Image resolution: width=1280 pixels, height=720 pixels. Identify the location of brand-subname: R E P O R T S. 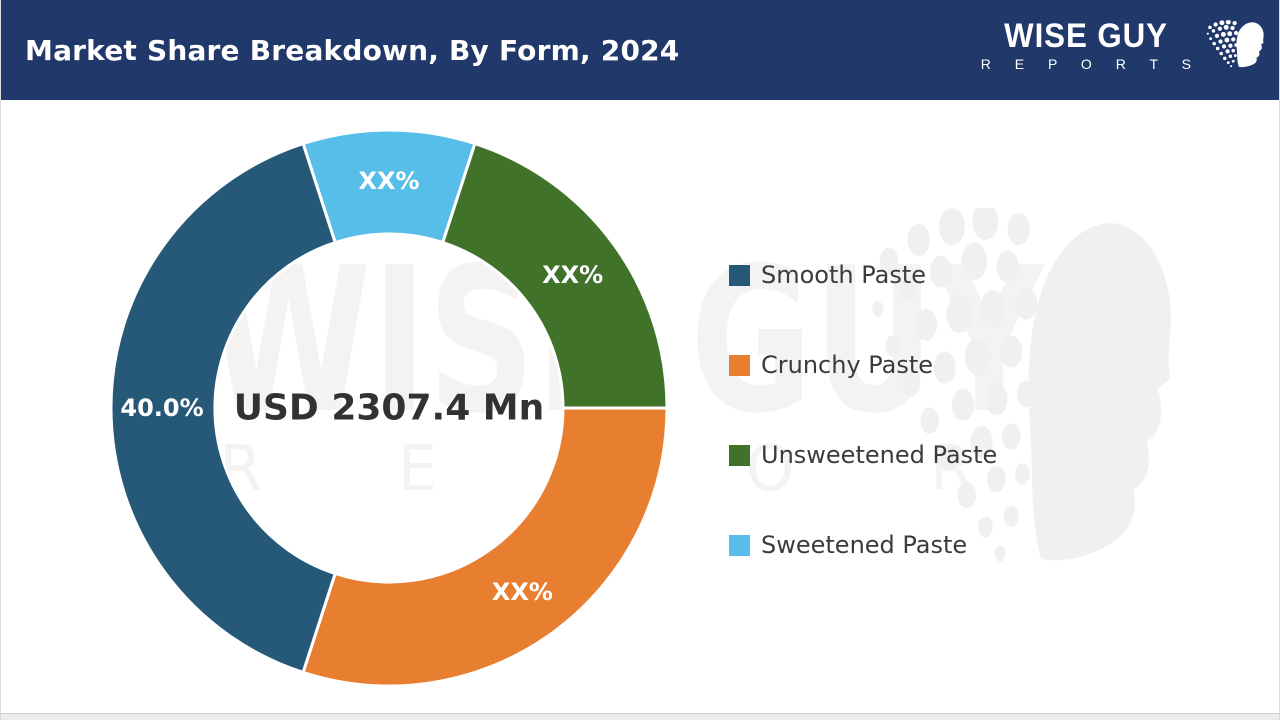
(1090, 64).